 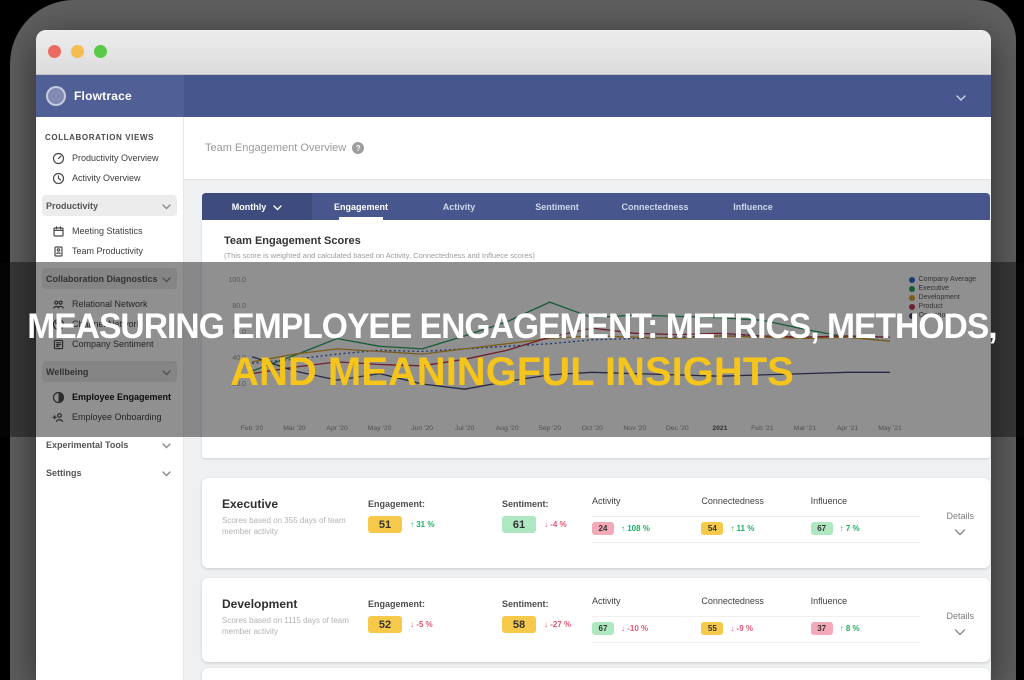 I want to click on svg-text: 2021, so click(x=719, y=428).